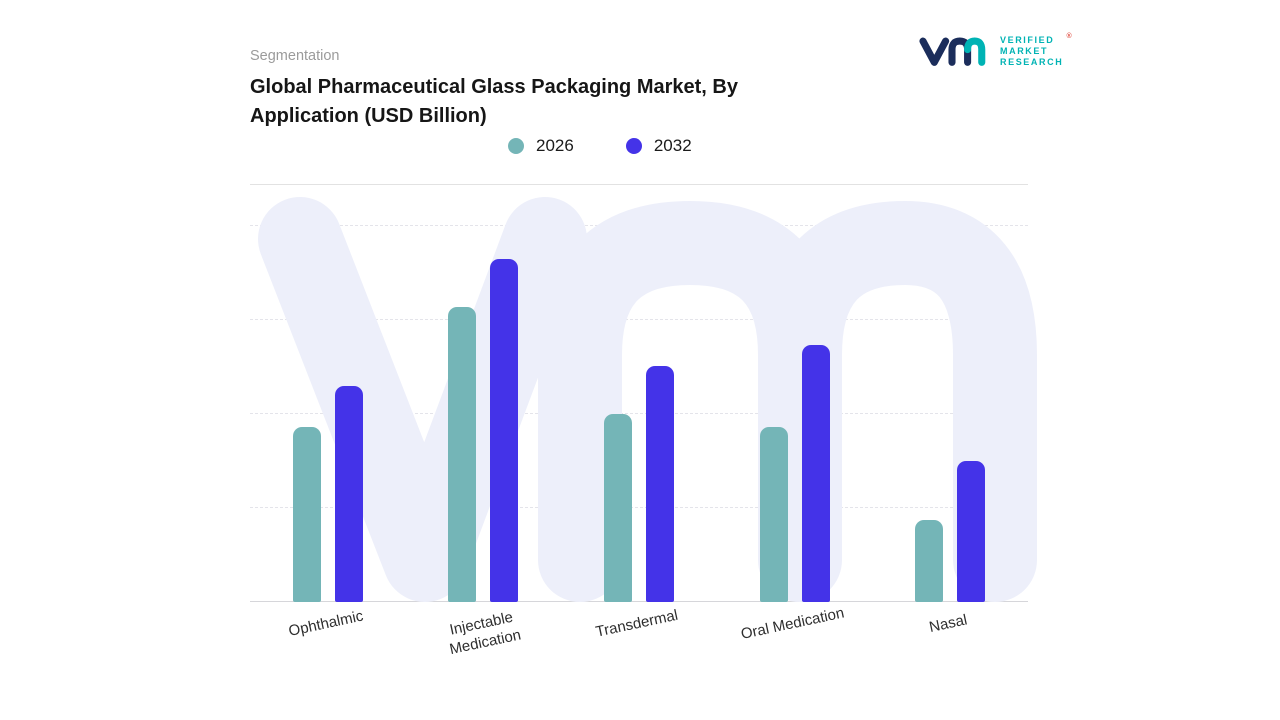 Image resolution: width=1280 pixels, height=720 pixels. I want to click on bar-group-oral-medication, so click(795, 413).